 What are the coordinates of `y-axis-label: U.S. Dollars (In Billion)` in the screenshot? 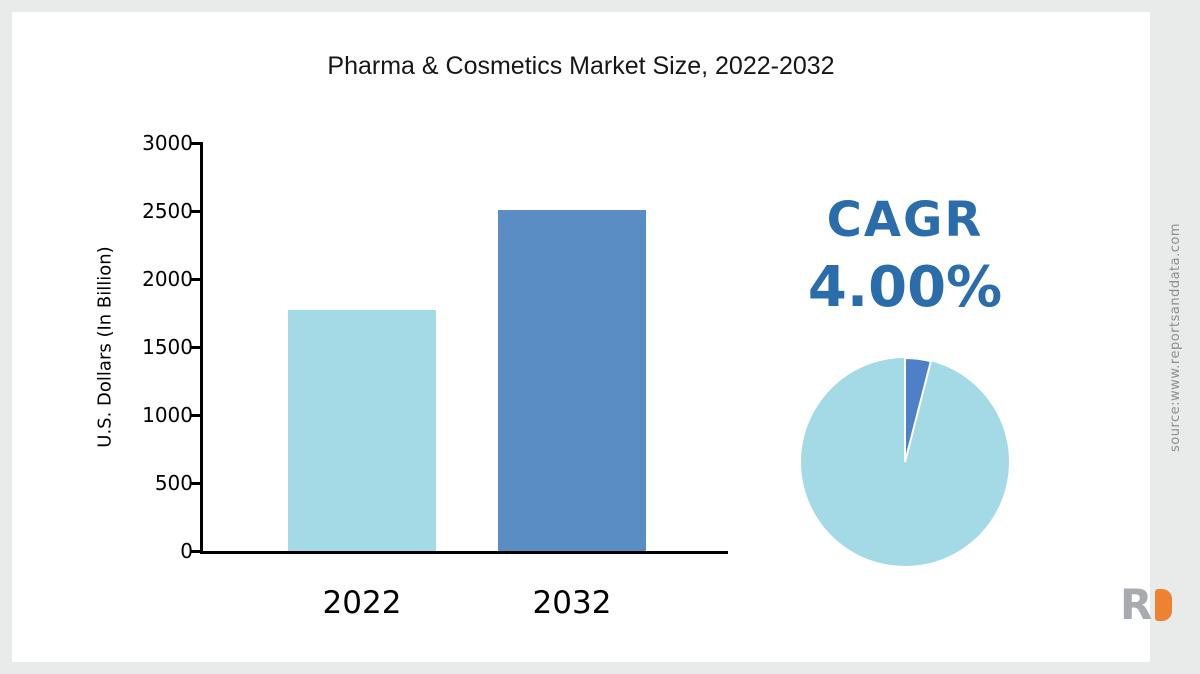 It's located at (105, 347).